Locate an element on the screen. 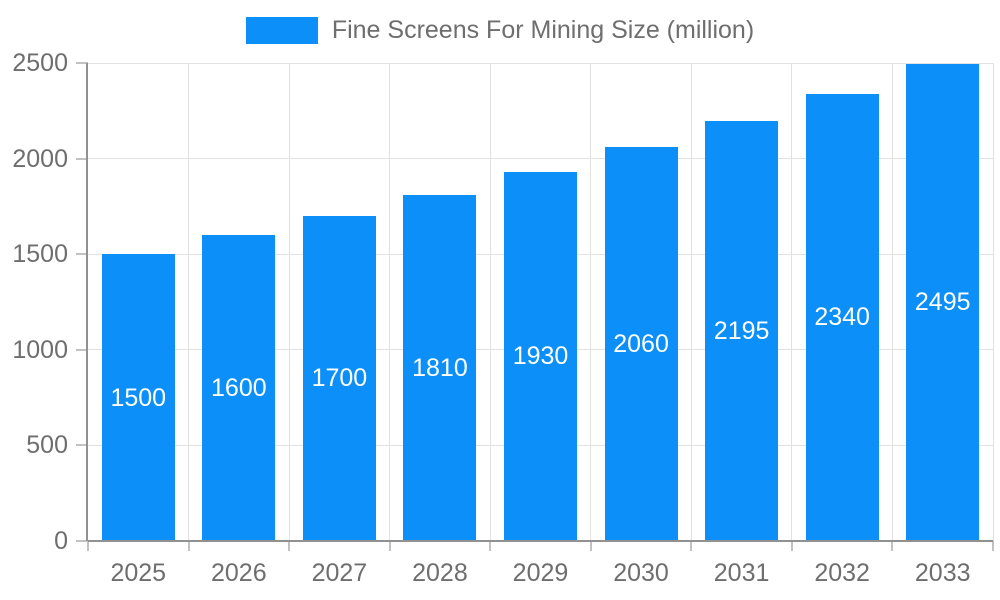 This screenshot has height=600, width=1000. bar-value-label: 1810 is located at coordinates (440, 367).